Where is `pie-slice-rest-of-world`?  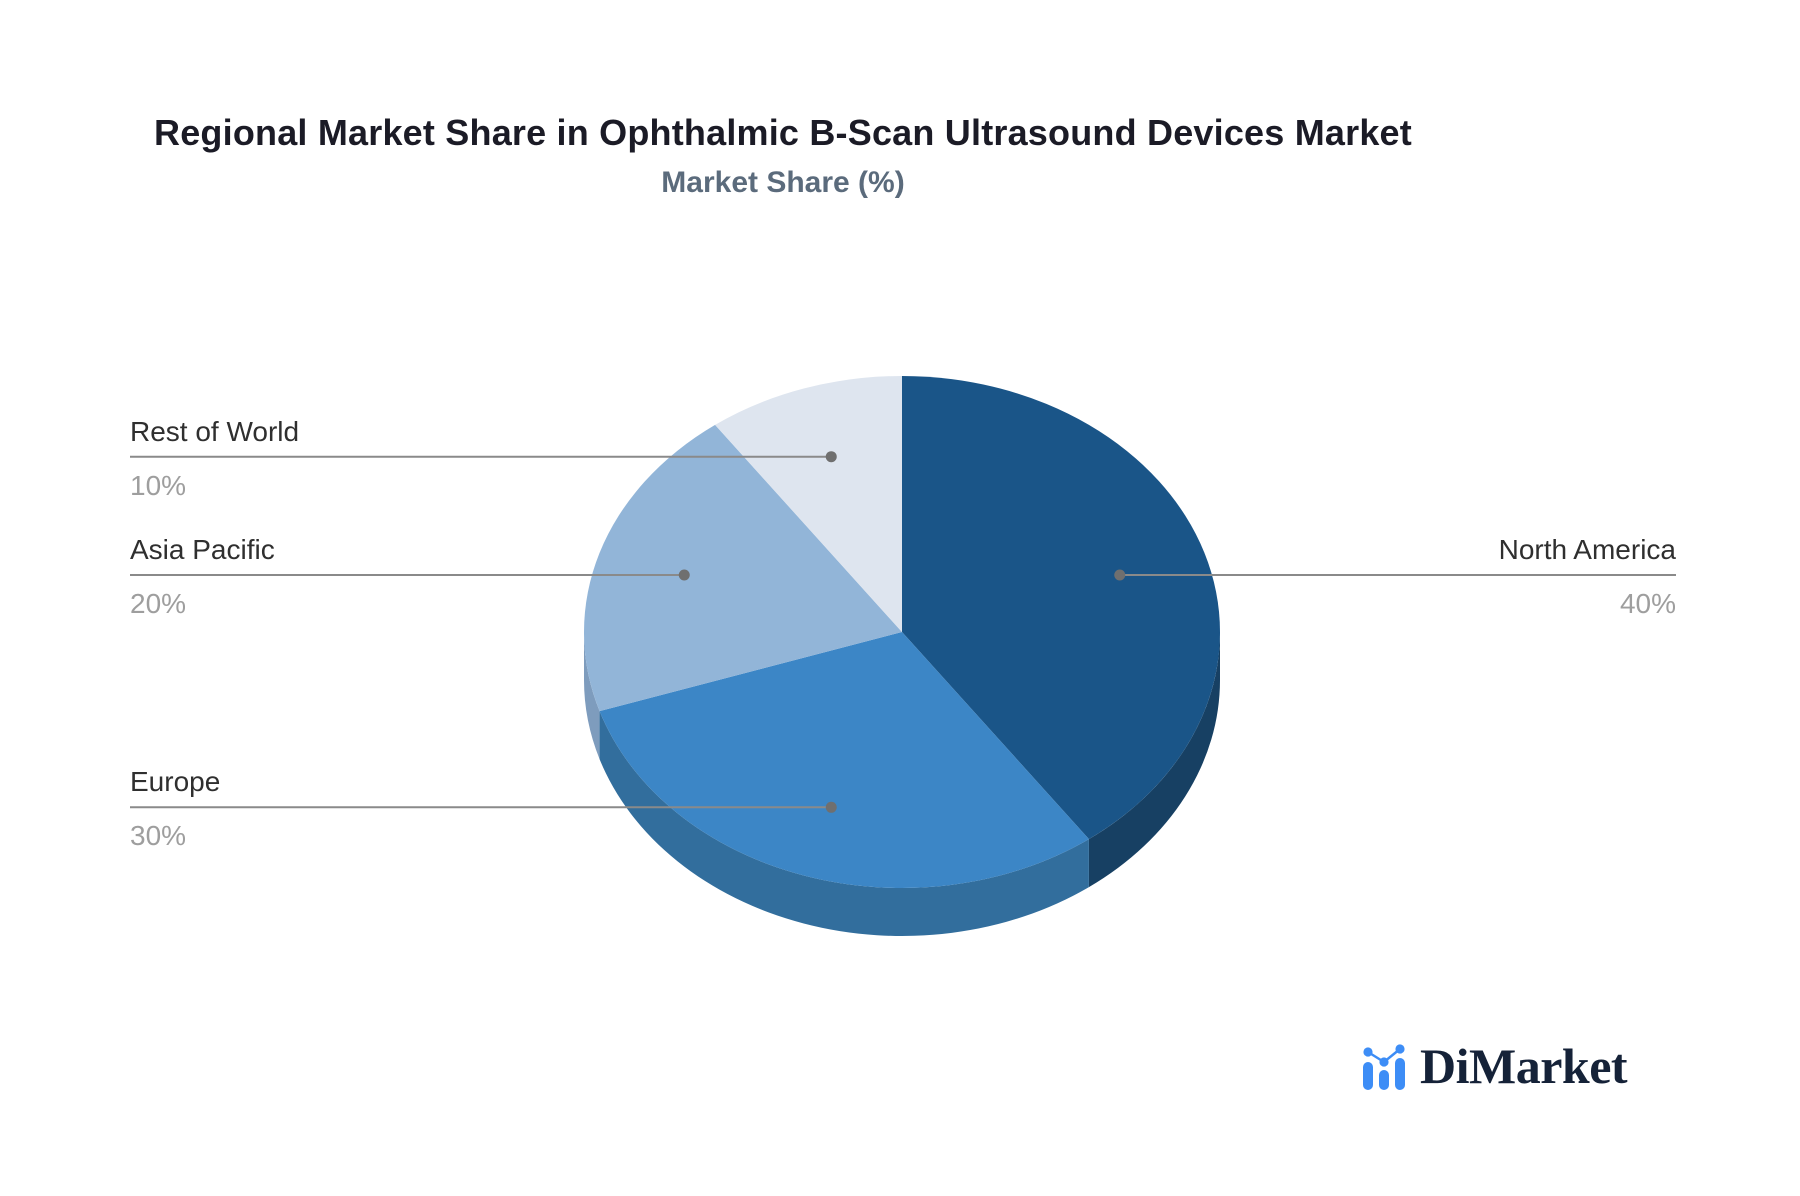
pie-slice-rest-of-world is located at coordinates (808, 504).